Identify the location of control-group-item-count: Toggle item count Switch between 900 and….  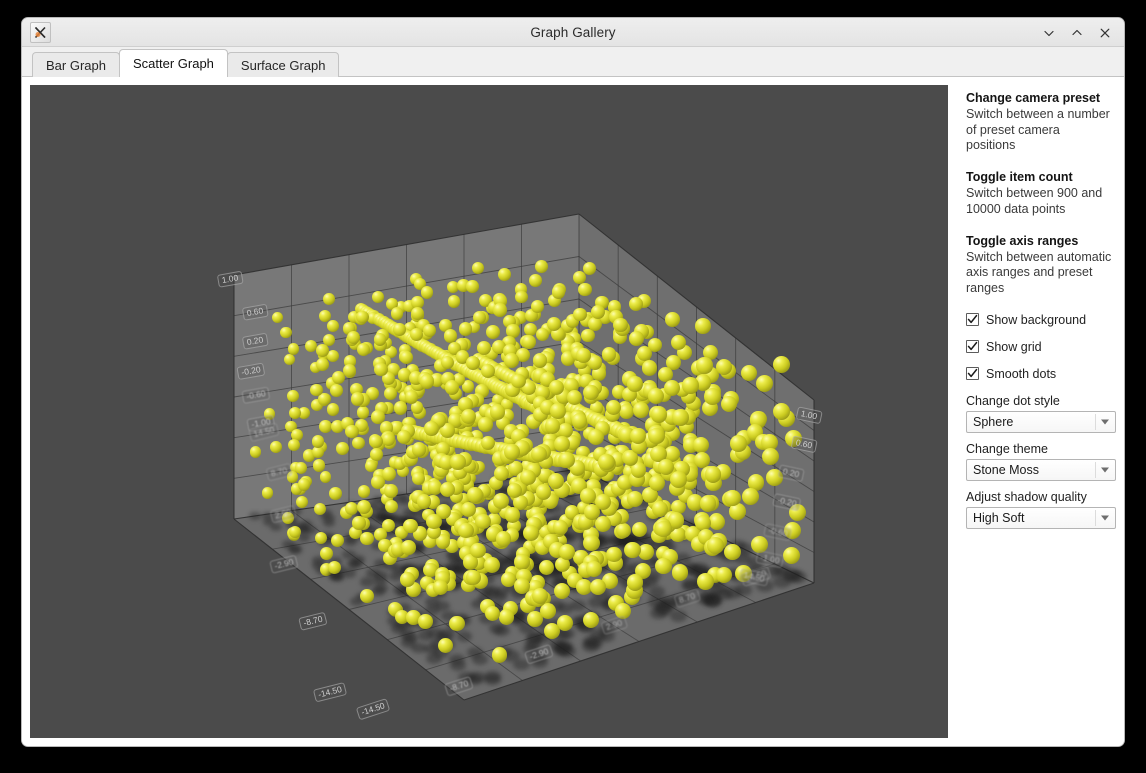
(1041, 193).